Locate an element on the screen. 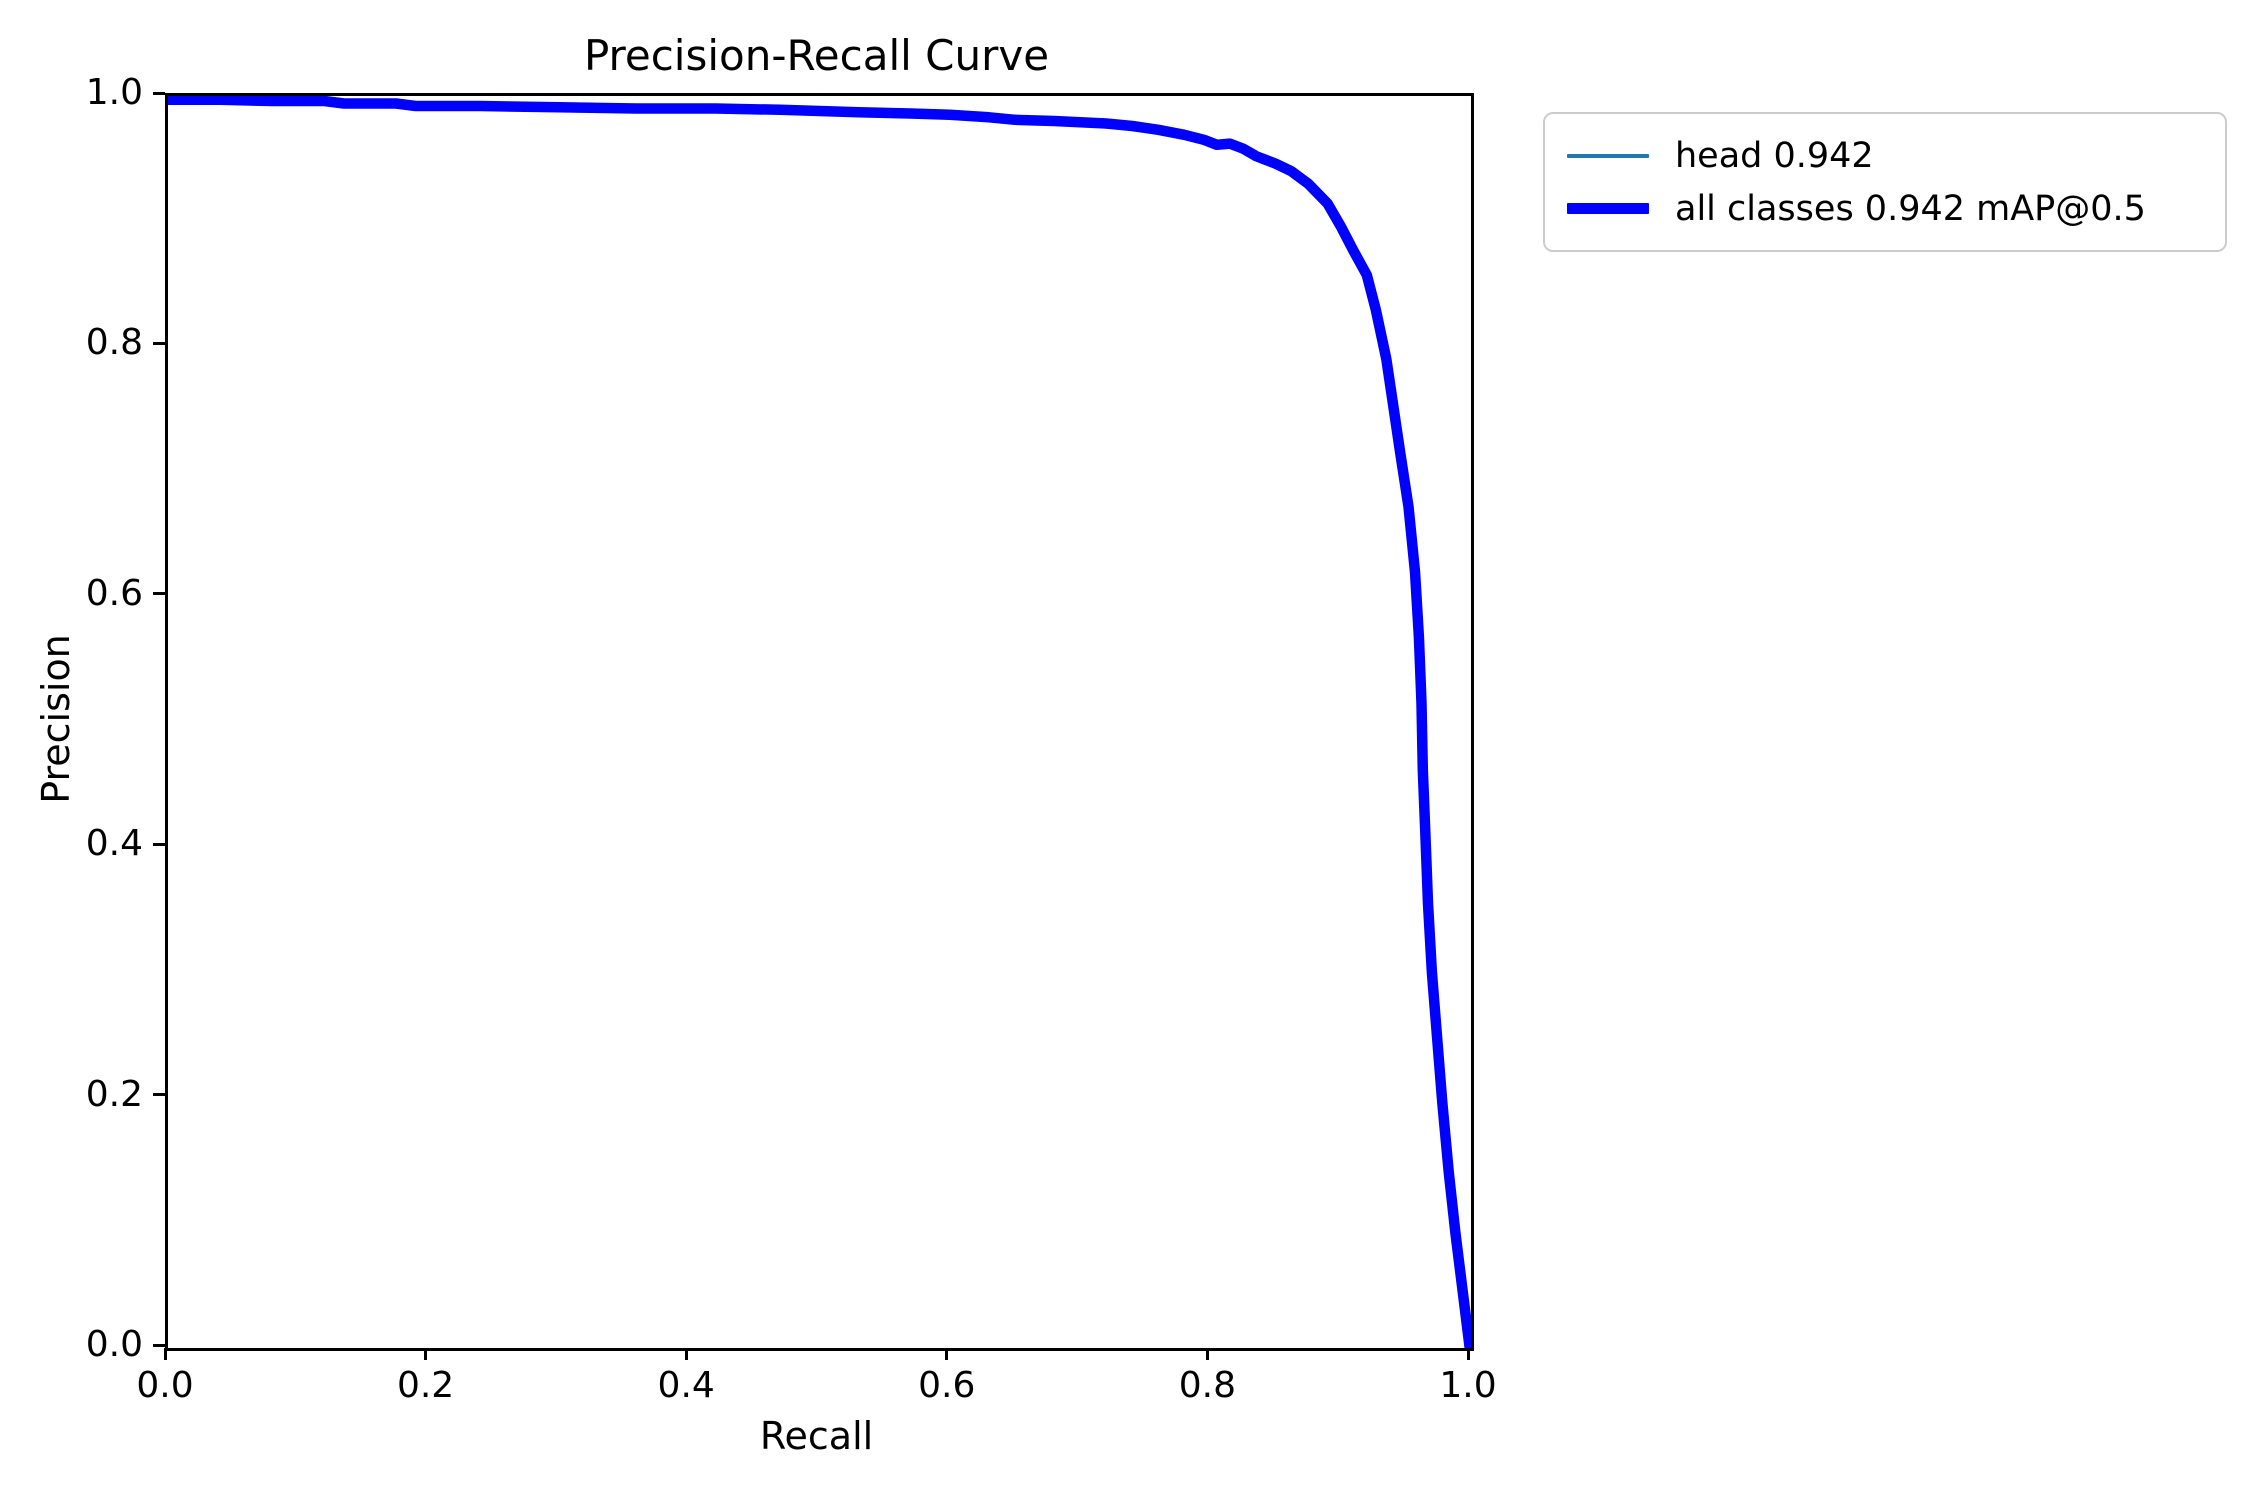 Image resolution: width=2250 pixels, height=1500 pixels. chart-title: Precision-Recall Curve is located at coordinates (816, 55).